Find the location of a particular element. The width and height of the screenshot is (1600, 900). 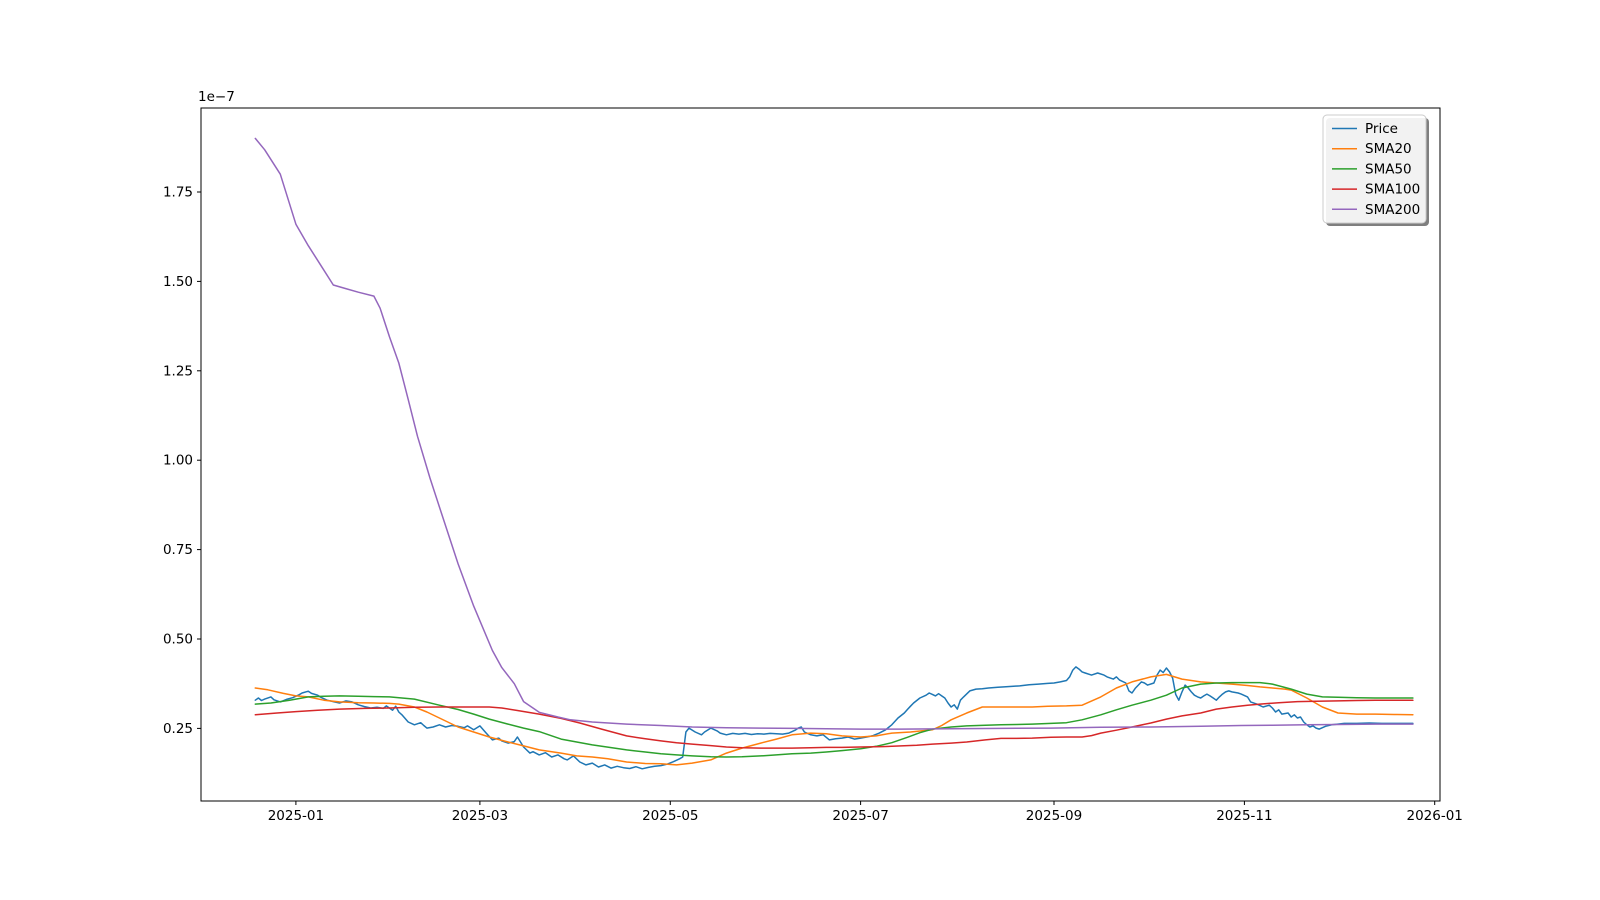

y-tick-label: 0.25 is located at coordinates (178, 729).